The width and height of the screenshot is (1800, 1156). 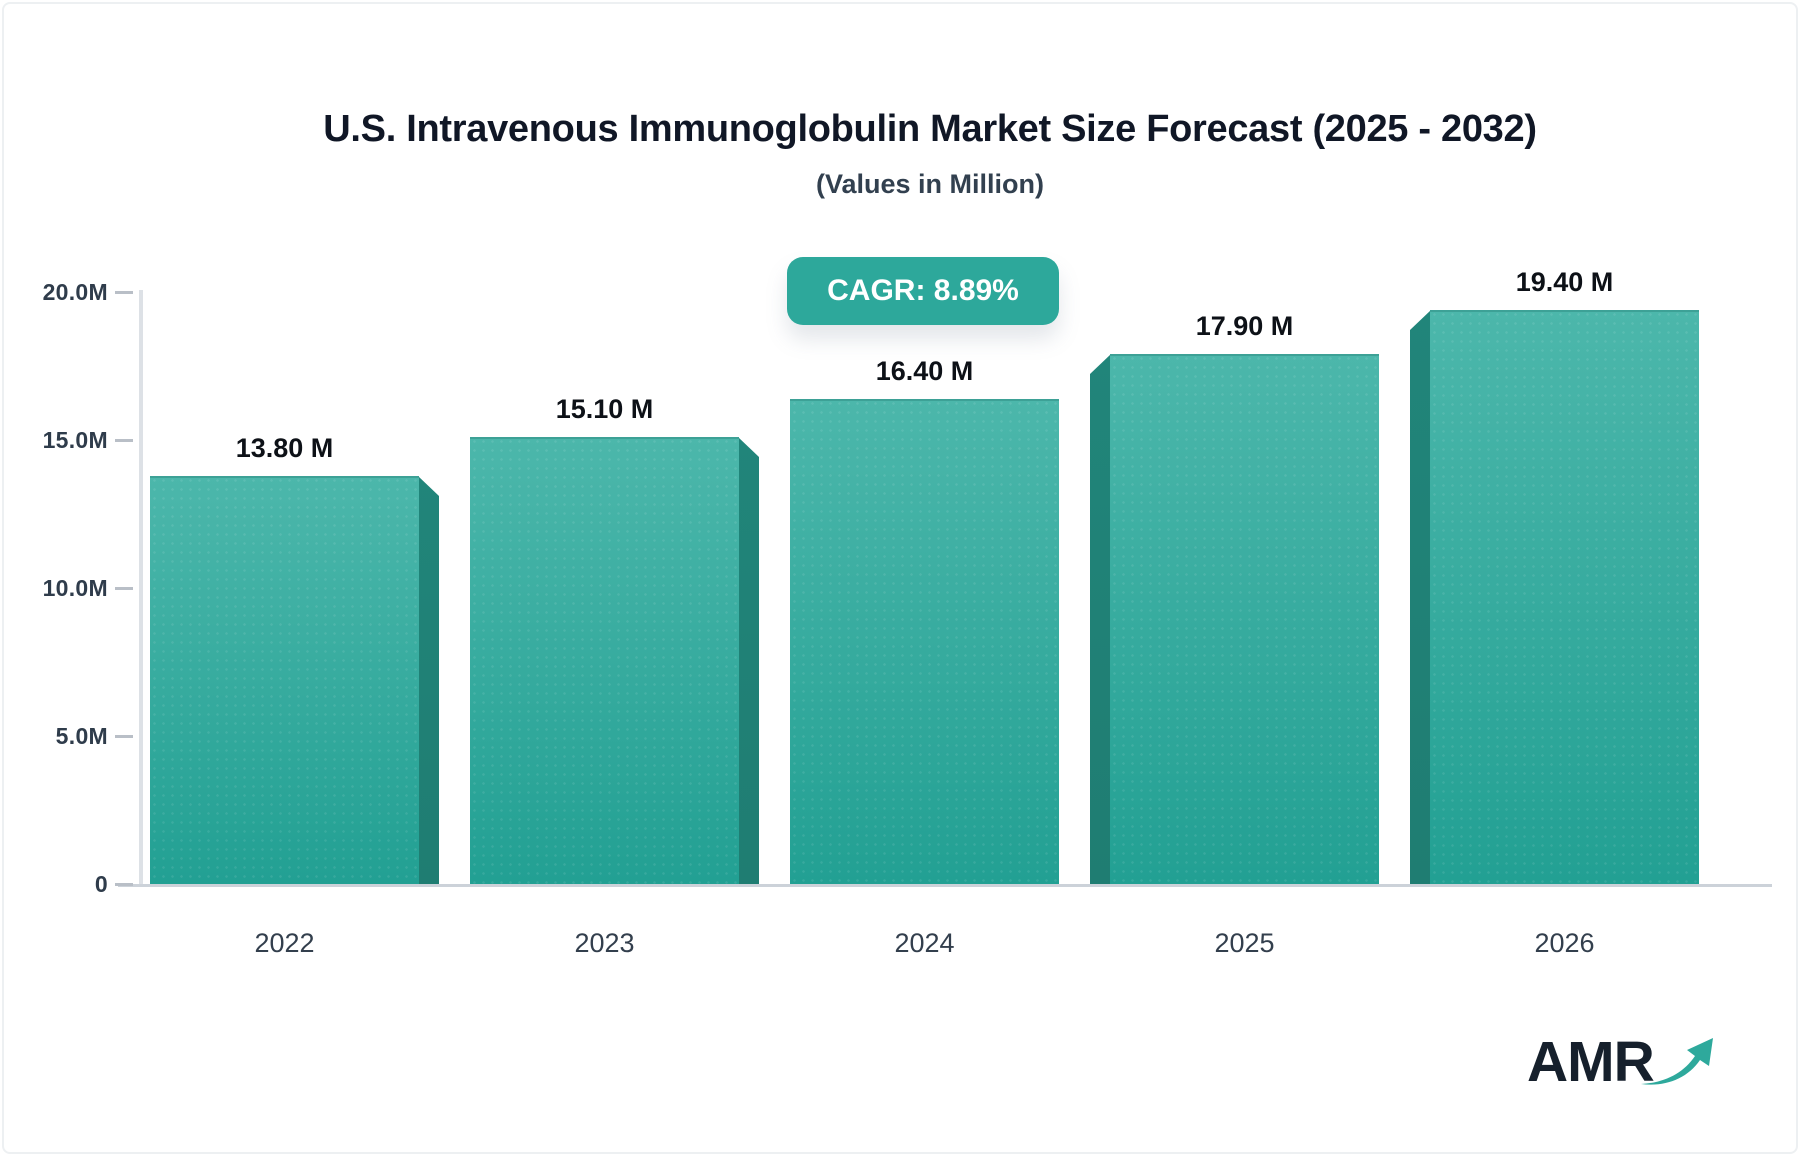 I want to click on bar-value-label: 13.80 M, so click(x=284, y=448).